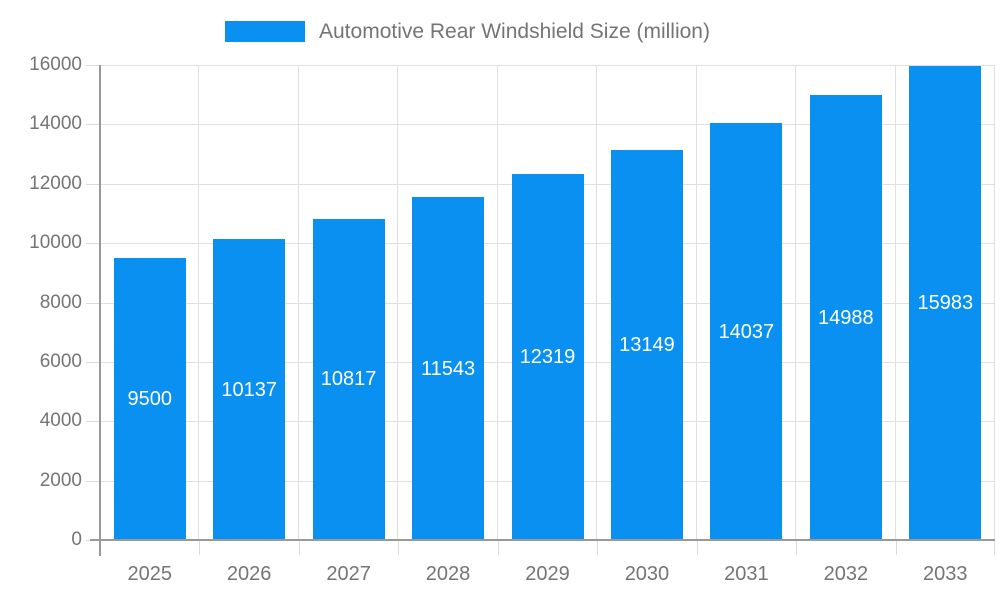 Image resolution: width=1000 pixels, height=600 pixels. I want to click on x-axis-label: 2032, so click(846, 574).